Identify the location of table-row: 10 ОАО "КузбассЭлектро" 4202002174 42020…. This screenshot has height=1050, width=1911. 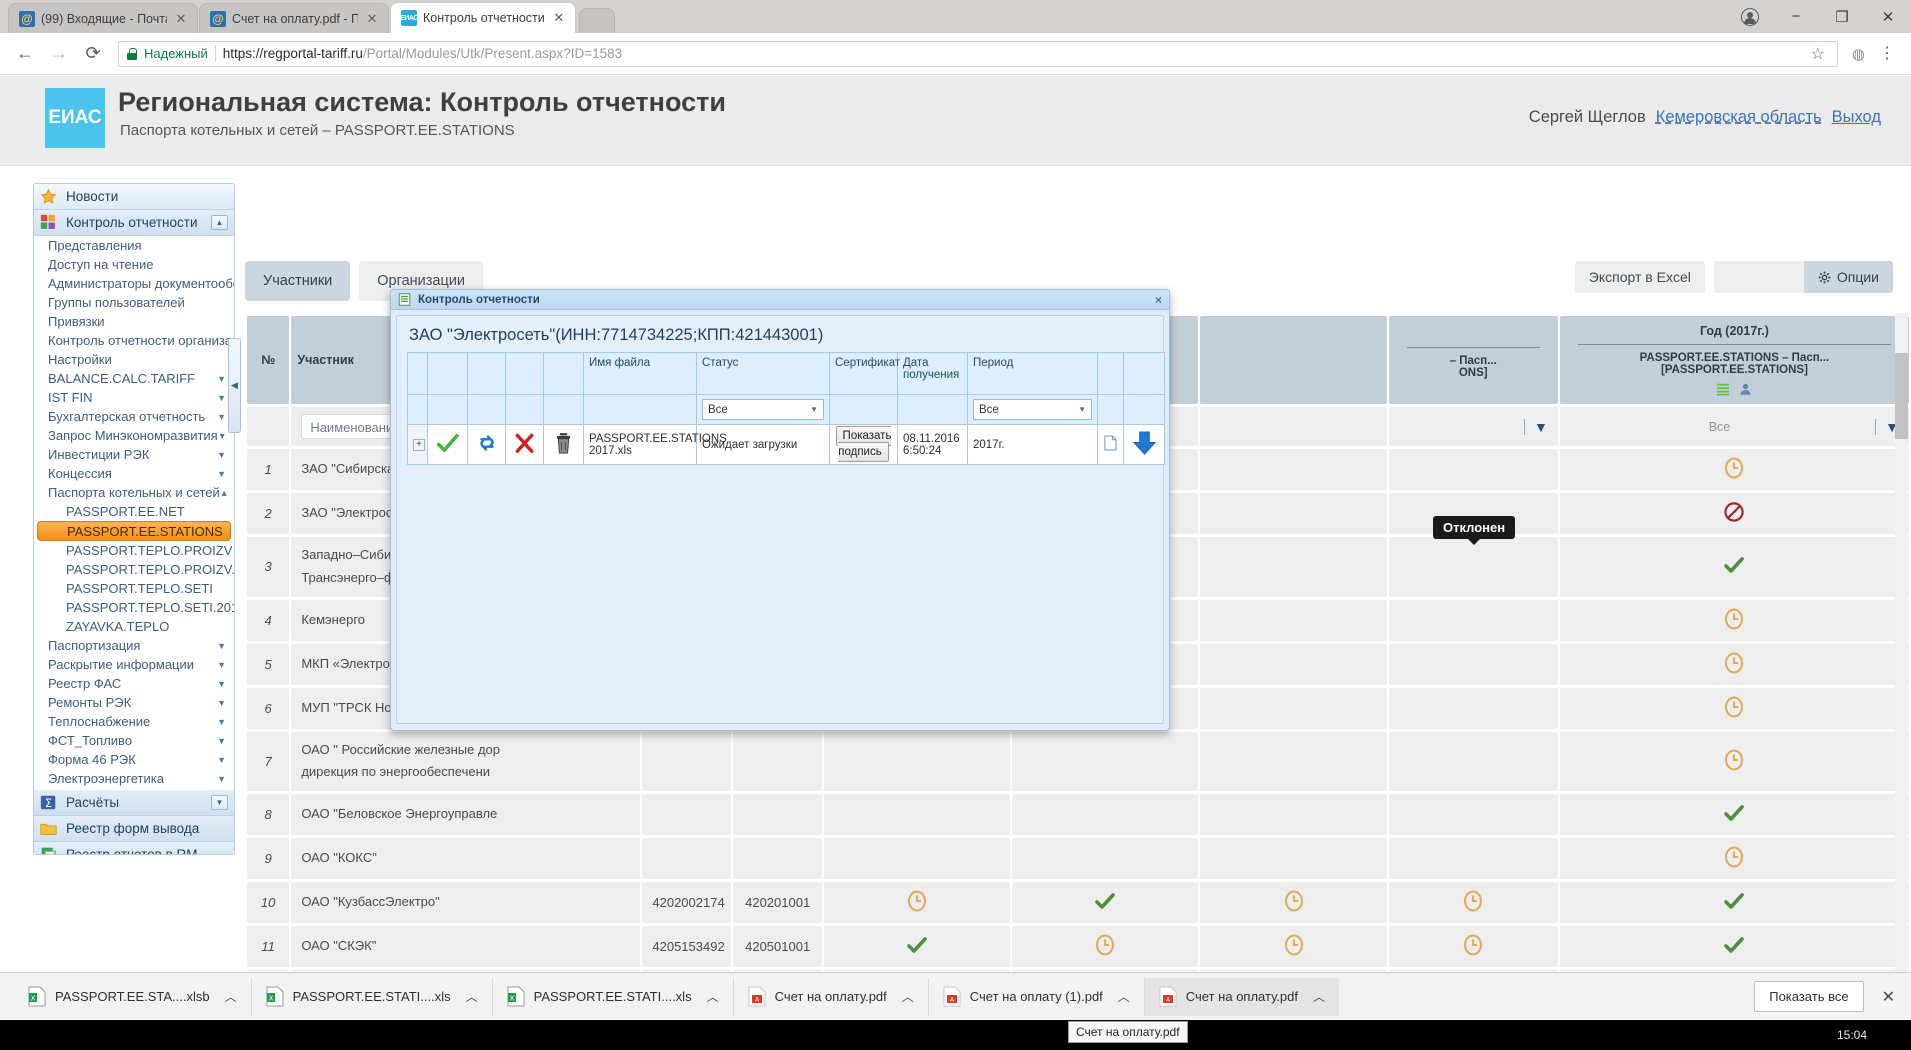
(1078, 902).